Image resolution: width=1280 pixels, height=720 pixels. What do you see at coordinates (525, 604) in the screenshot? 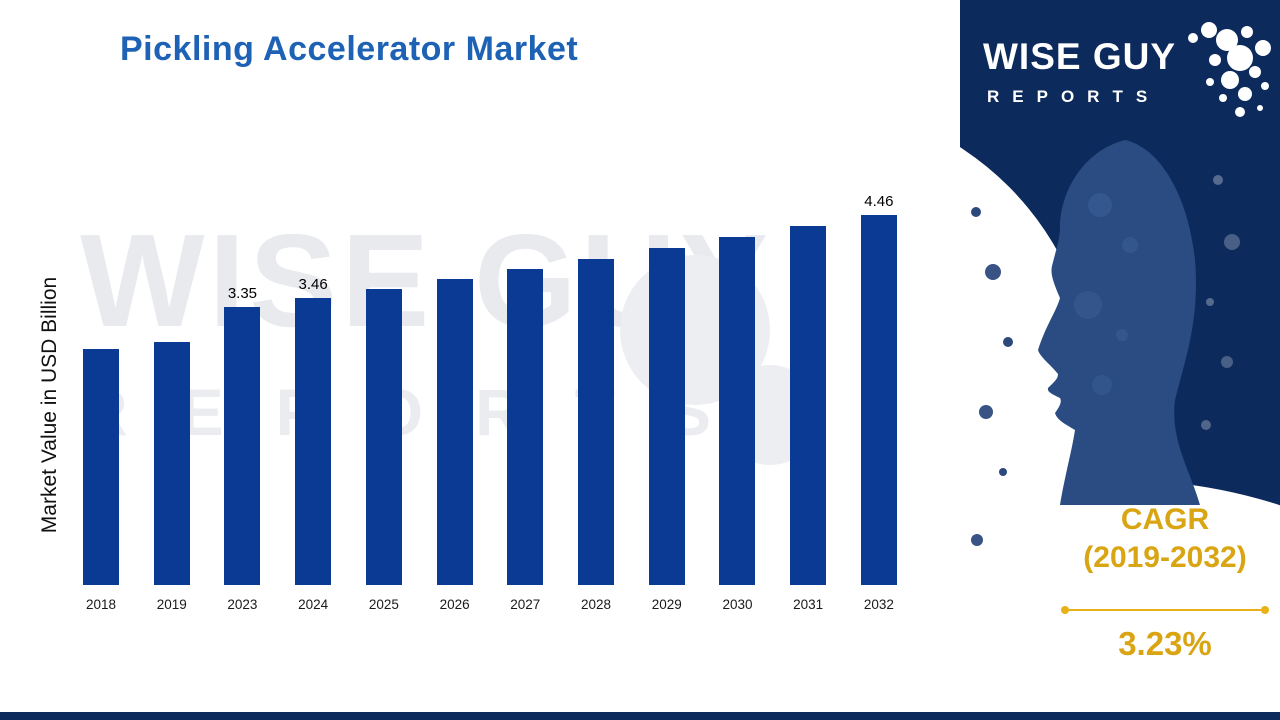
I see `x-tick-label: 2027` at bounding box center [525, 604].